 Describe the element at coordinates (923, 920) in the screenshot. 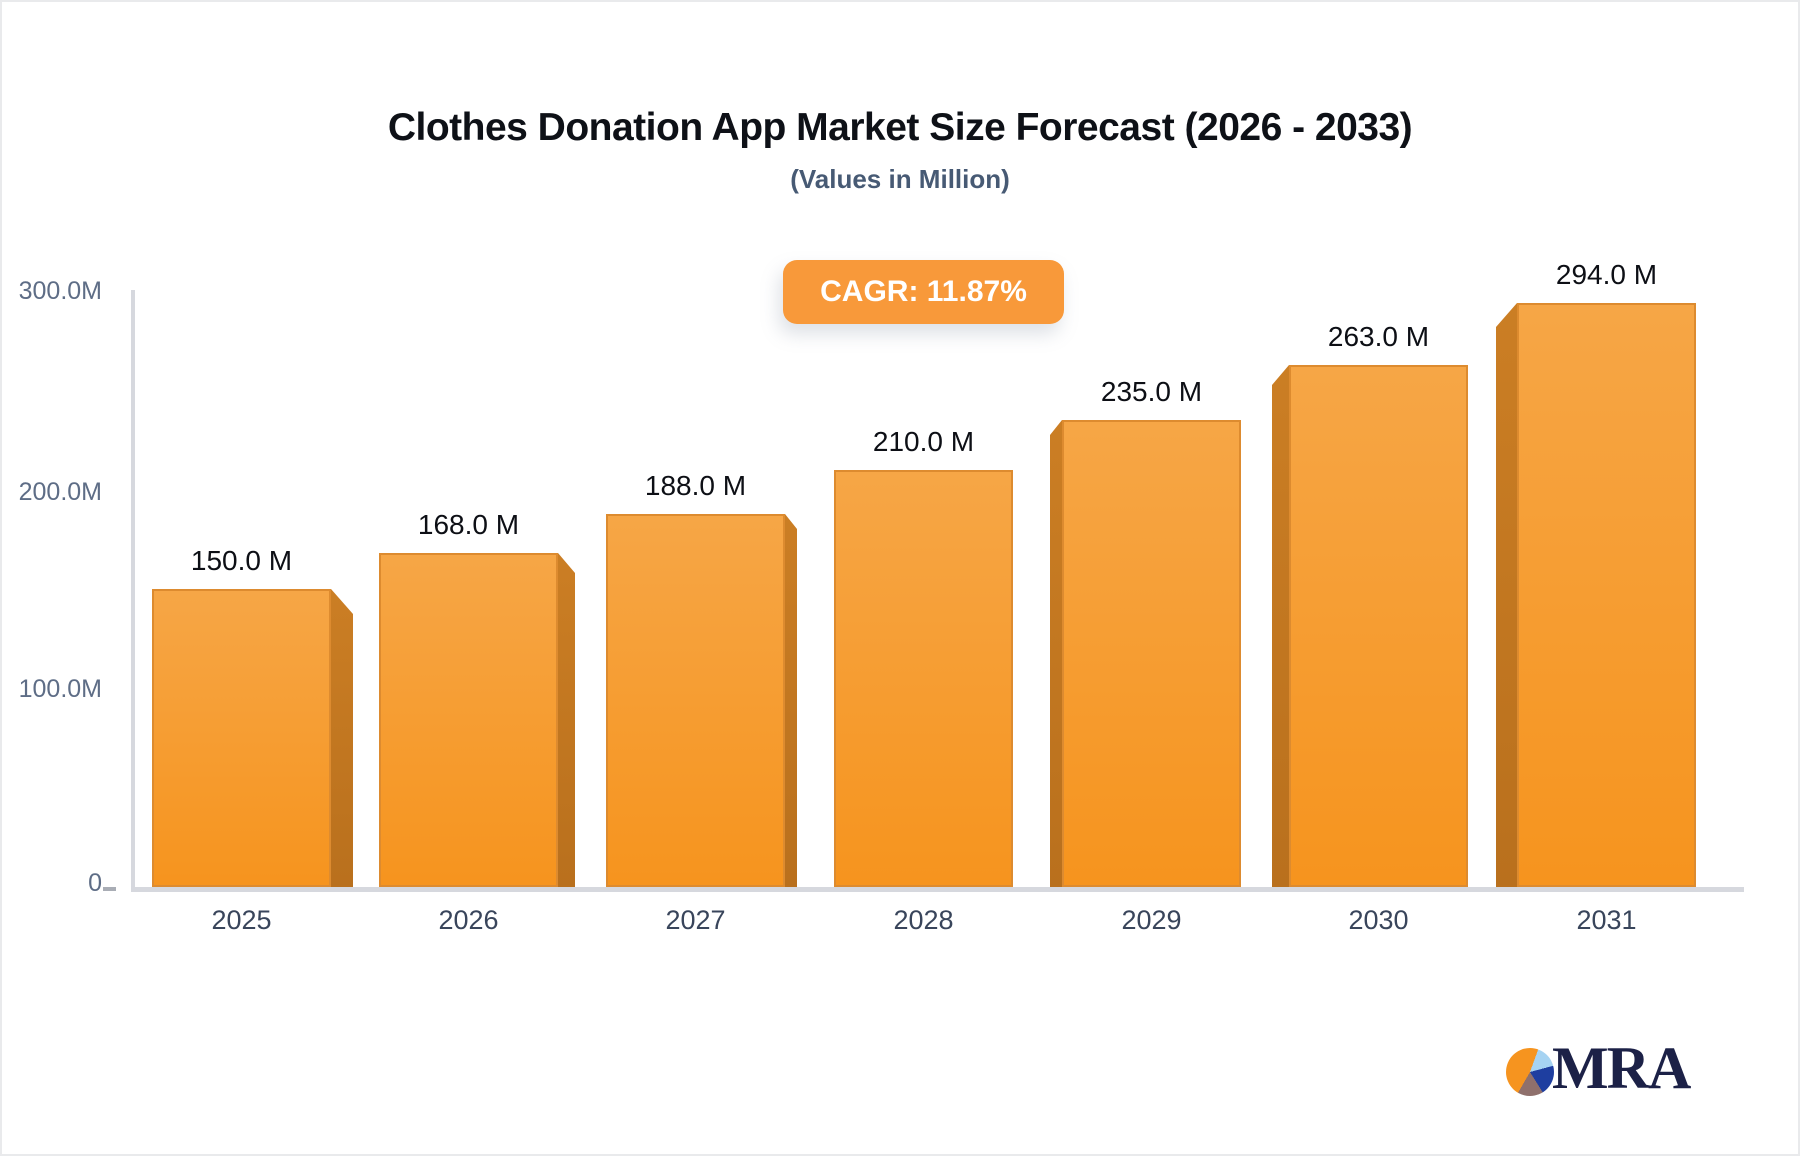

I see `x-axis-label-2028: 2028` at that location.